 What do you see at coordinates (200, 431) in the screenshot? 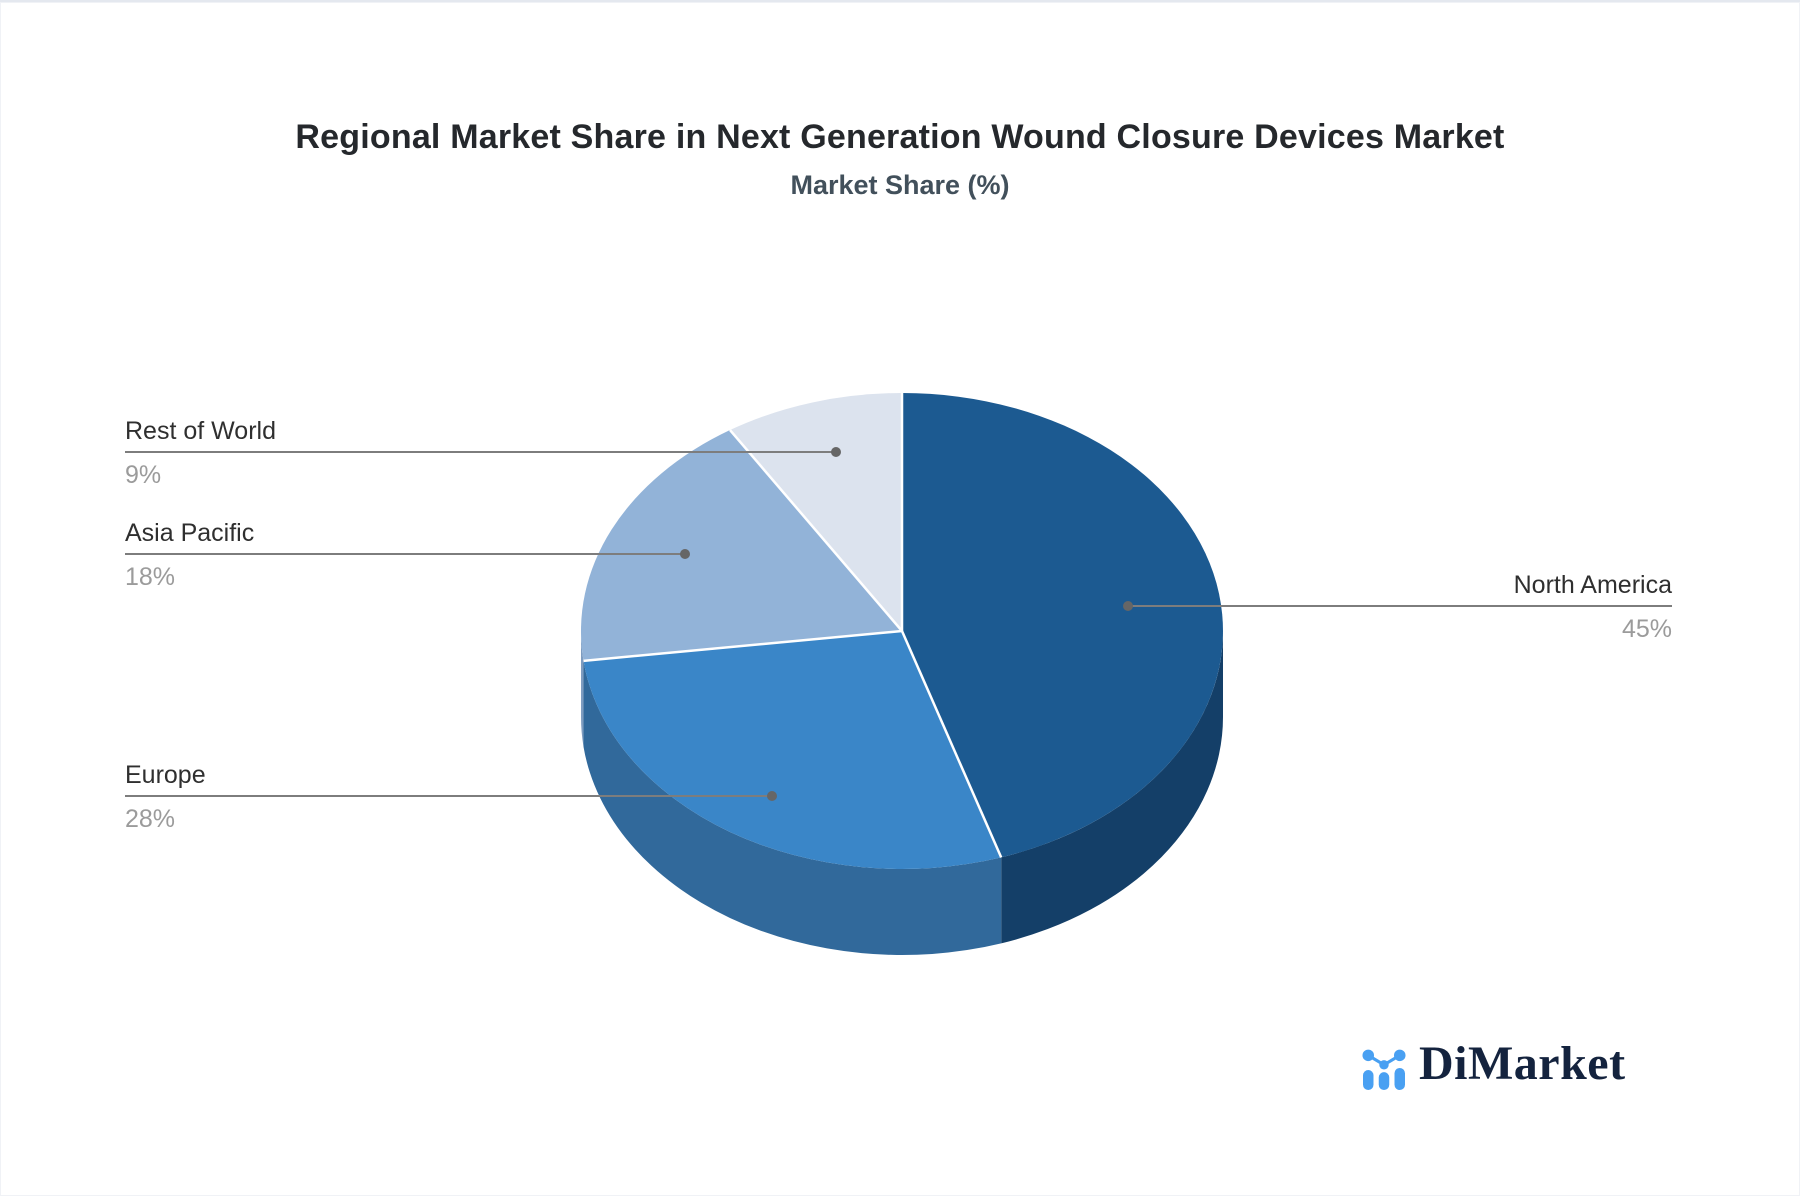
I see `label-rest-of-world-name: Rest of World` at bounding box center [200, 431].